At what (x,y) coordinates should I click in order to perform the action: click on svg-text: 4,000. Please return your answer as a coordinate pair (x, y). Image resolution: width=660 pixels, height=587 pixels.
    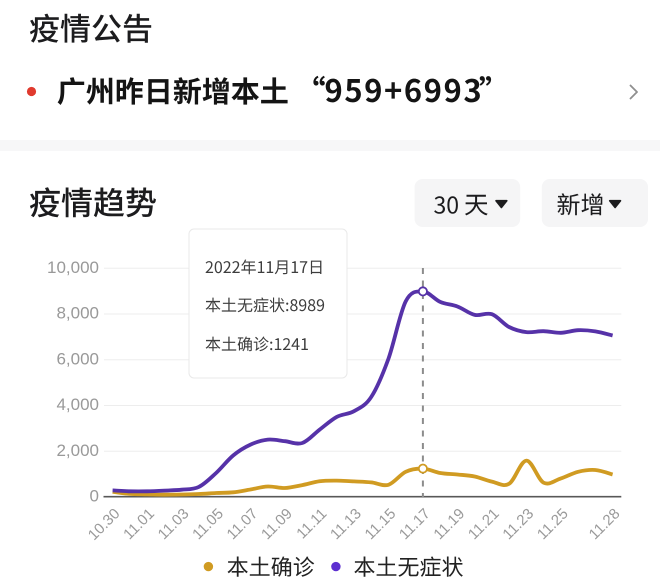
    Looking at the image, I should click on (77, 404).